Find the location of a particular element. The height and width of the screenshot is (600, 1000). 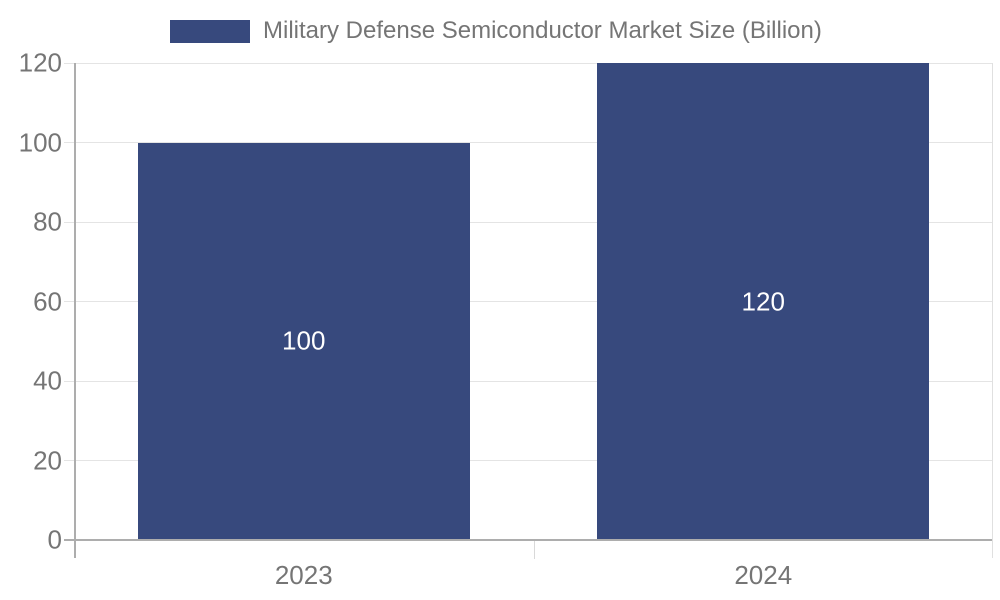

y-axis-line is located at coordinates (75, 310).